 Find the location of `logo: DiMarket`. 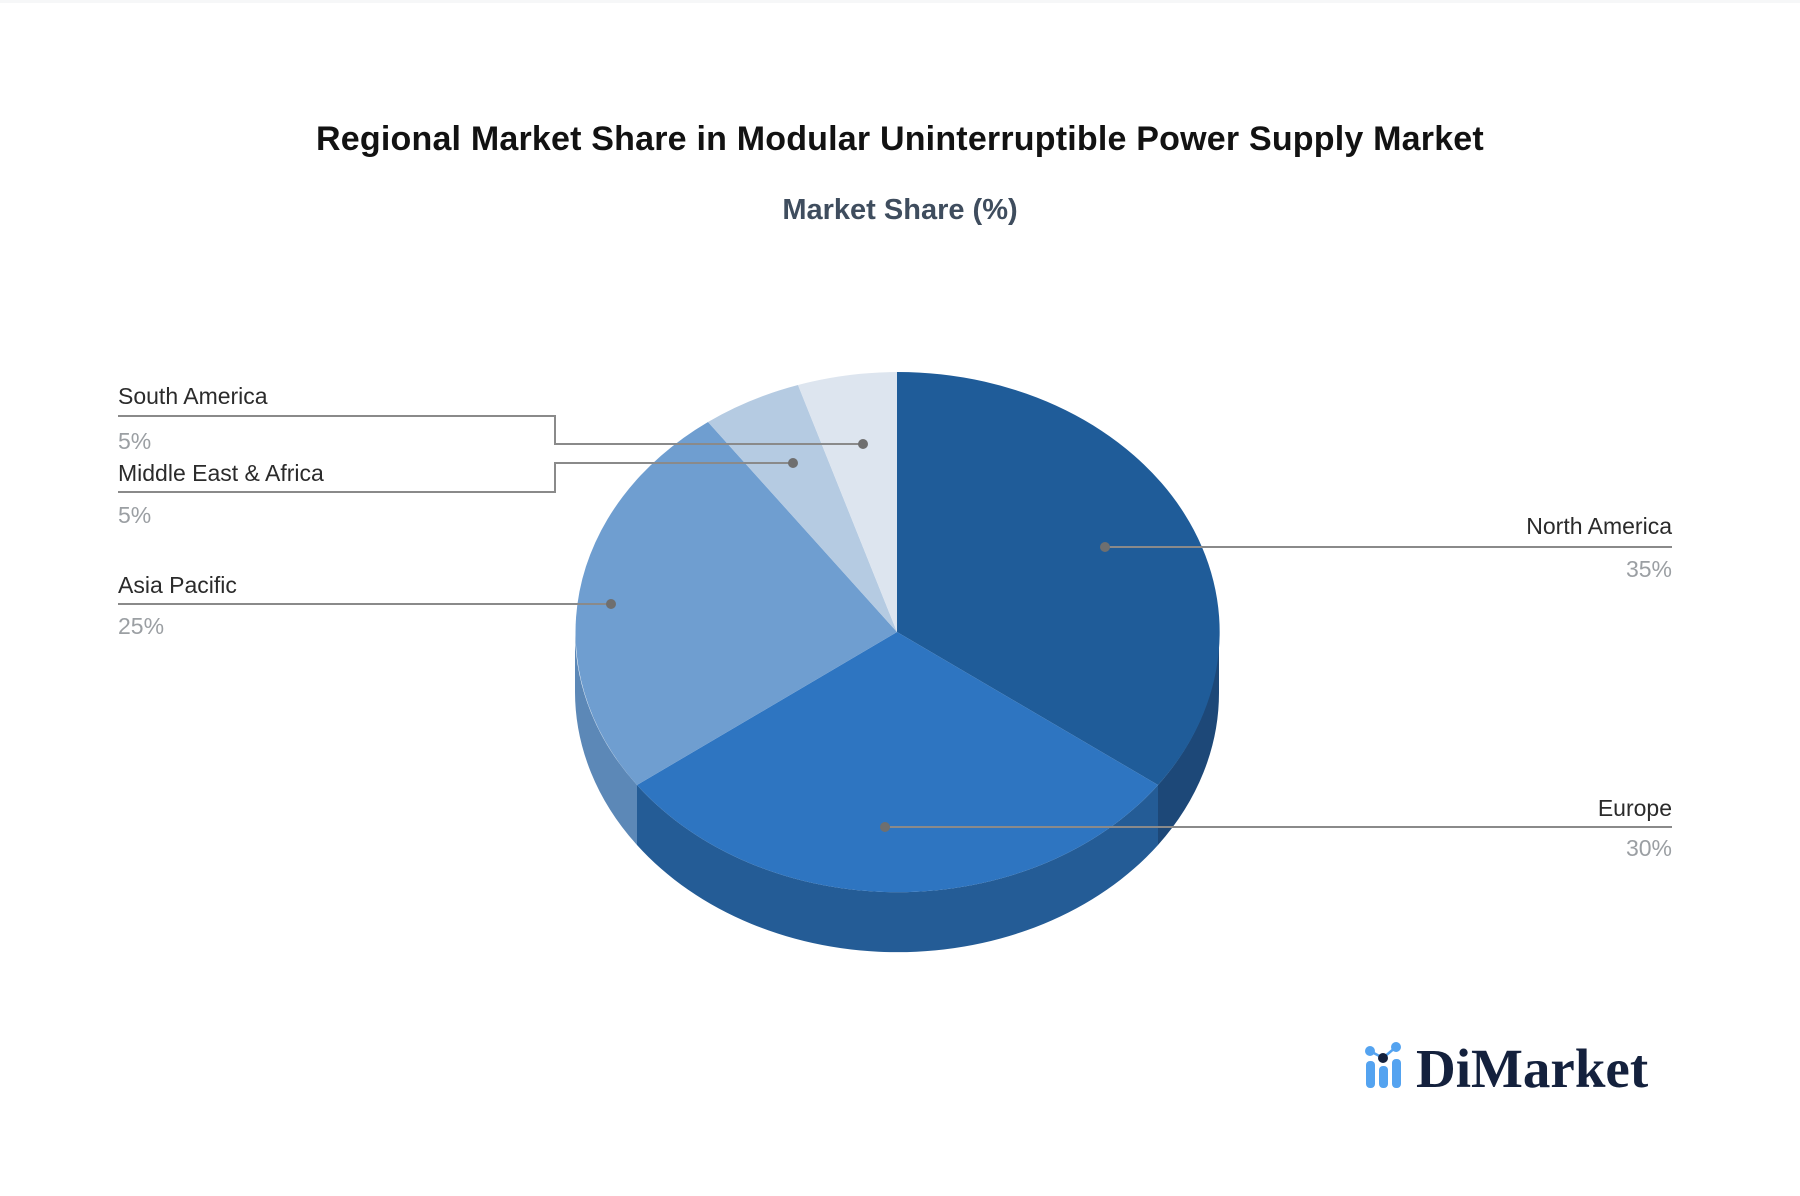

logo: DiMarket is located at coordinates (1507, 1068).